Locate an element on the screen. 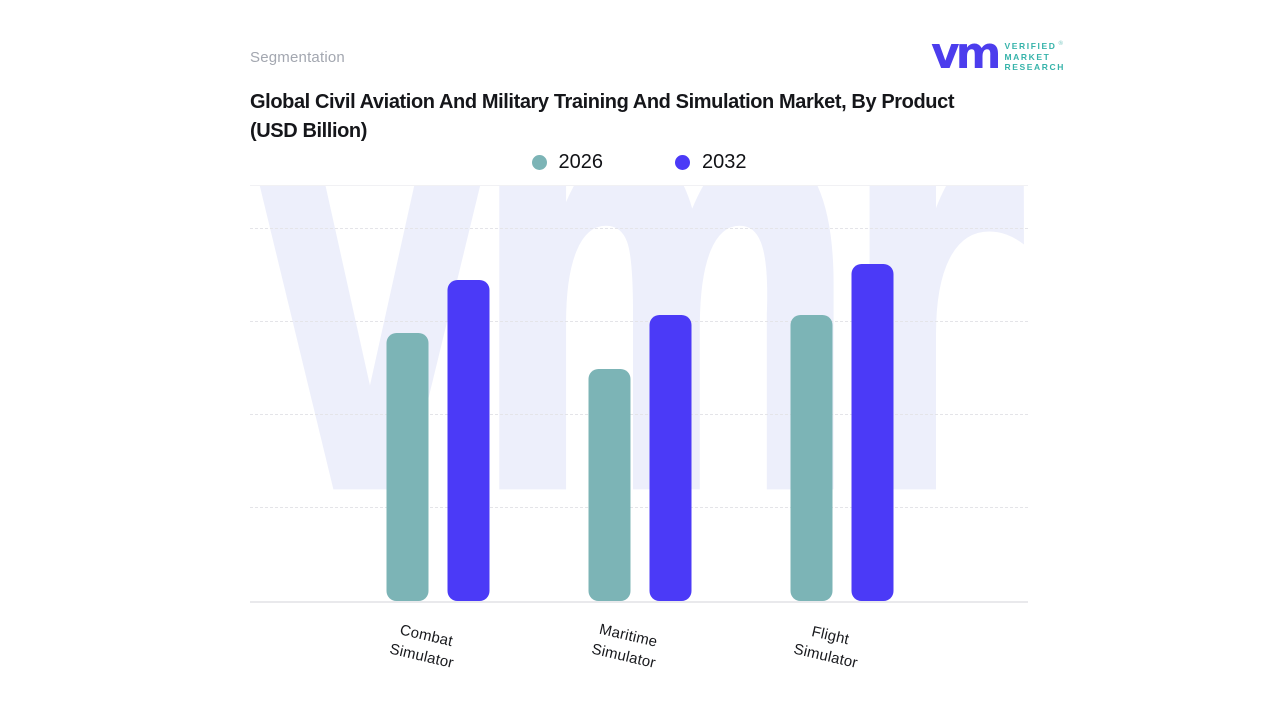  bar-2032-maritime-simulator is located at coordinates (670, 458).